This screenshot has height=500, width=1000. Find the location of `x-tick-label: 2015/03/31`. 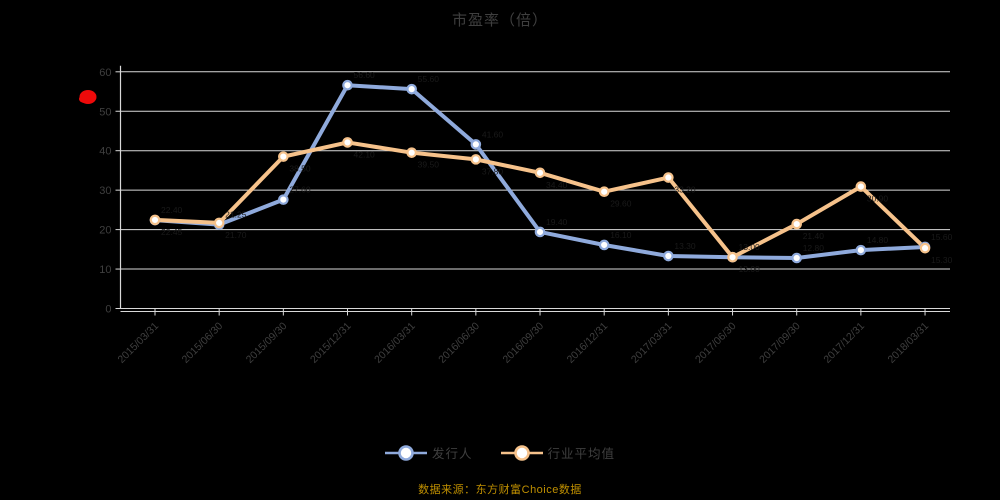

x-tick-label: 2015/03/31 is located at coordinates (138, 343).